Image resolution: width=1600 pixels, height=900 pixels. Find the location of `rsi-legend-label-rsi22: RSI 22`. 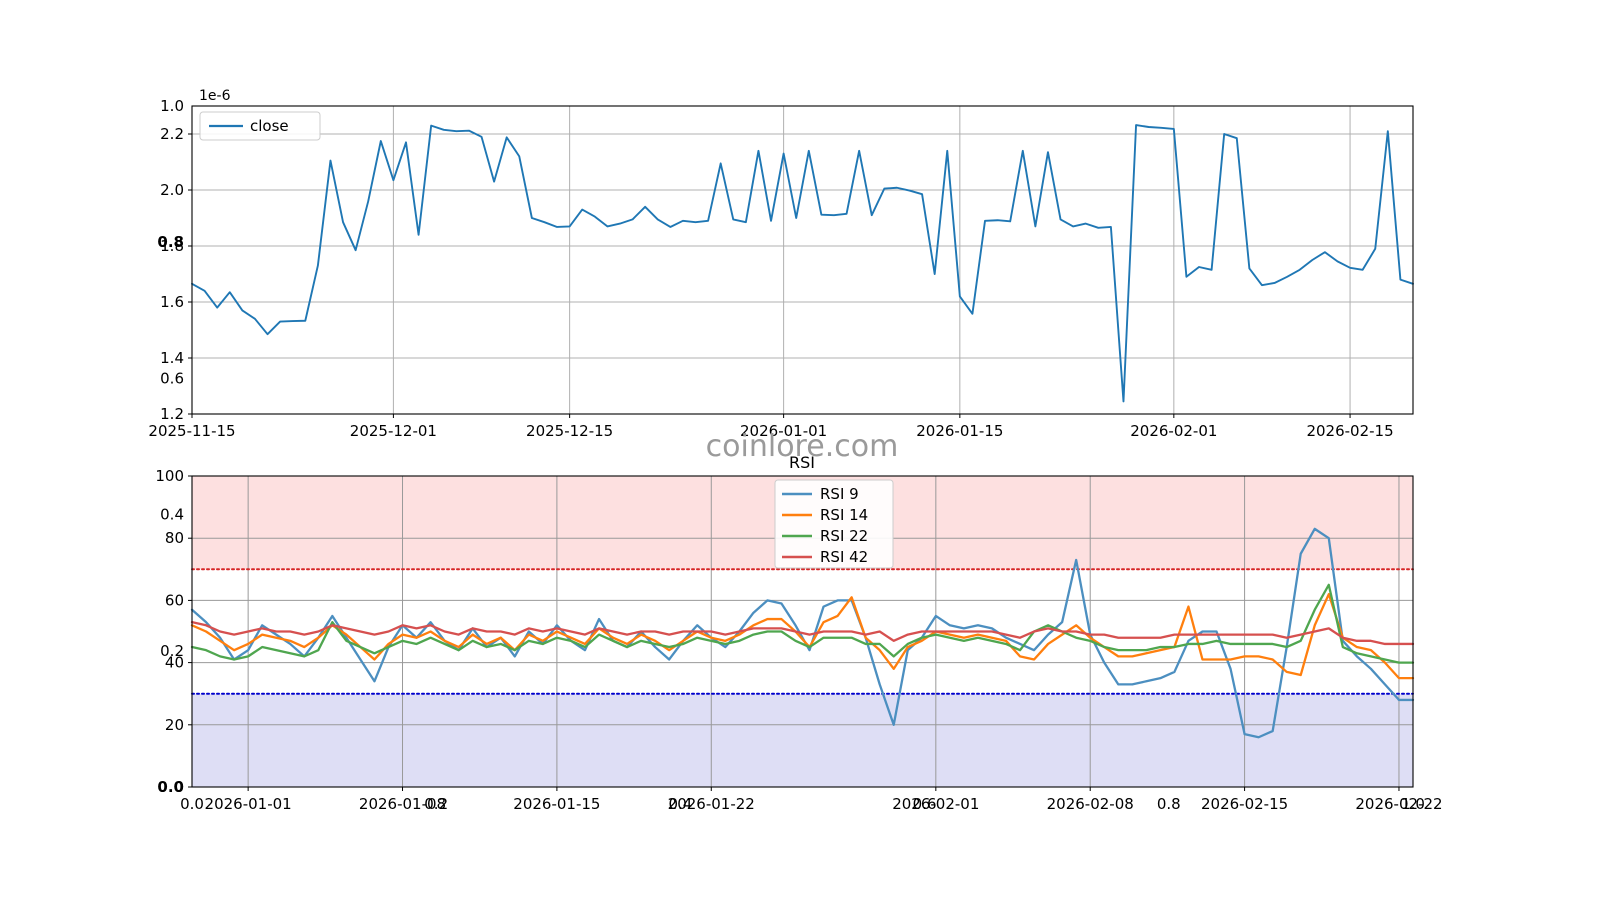

rsi-legend-label-rsi22: RSI 22 is located at coordinates (844, 536).